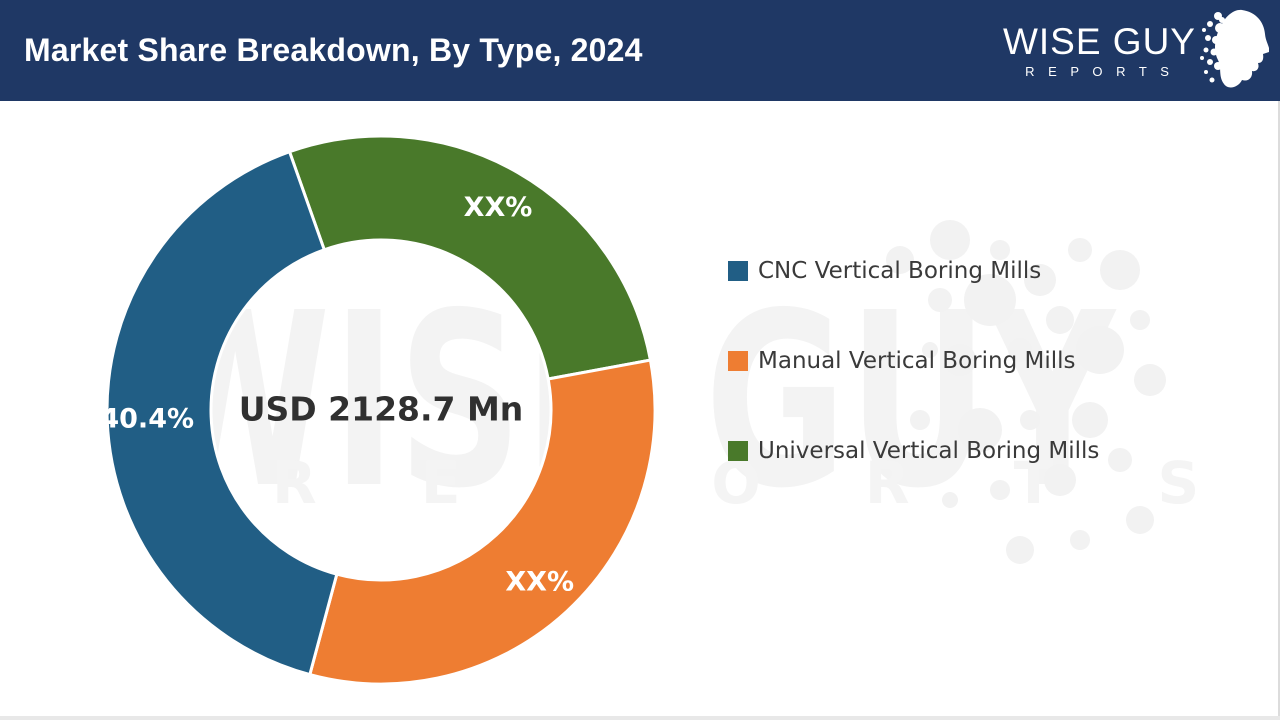 This screenshot has height=720, width=1280. What do you see at coordinates (470, 257) in the screenshot?
I see `donut-segment-universal-vertical-boring-mills` at bounding box center [470, 257].